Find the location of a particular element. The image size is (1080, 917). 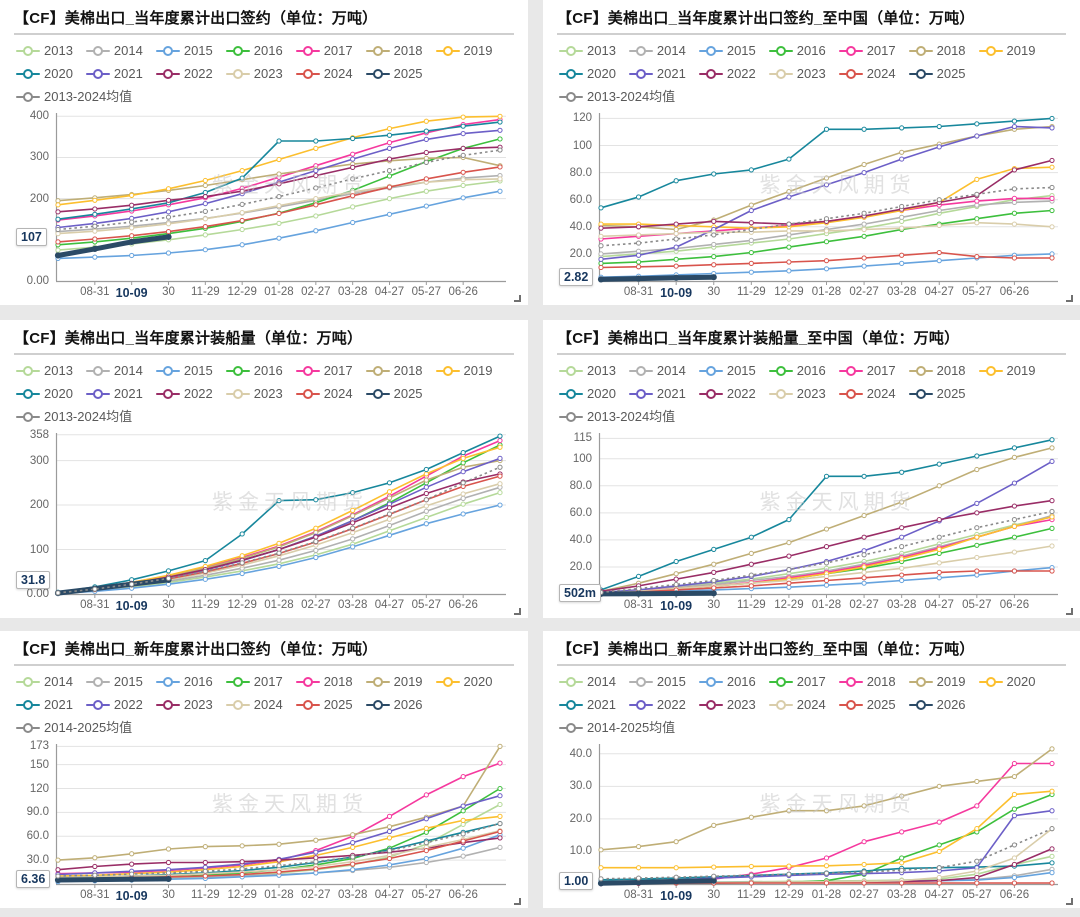

x-axis-label: 03-28 is located at coordinates (352, 605).